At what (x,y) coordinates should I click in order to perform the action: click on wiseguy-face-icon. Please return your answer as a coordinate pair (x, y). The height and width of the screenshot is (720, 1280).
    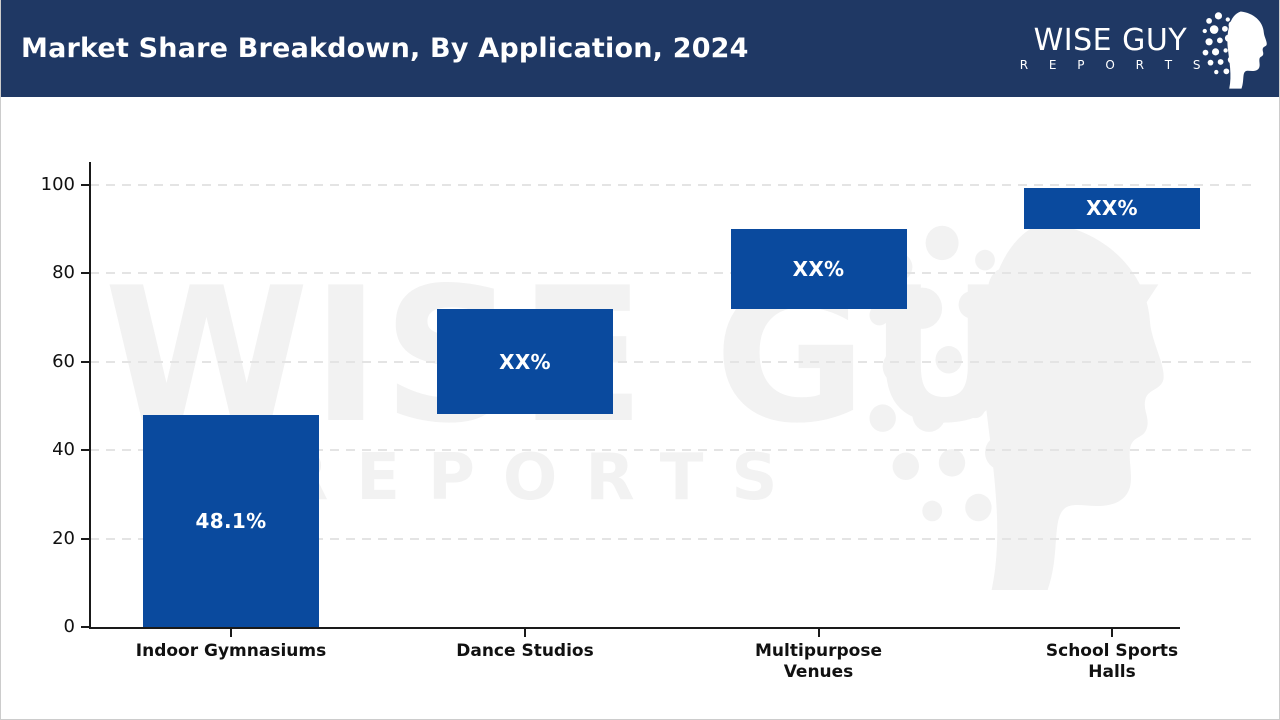
    Looking at the image, I should click on (1234, 50).